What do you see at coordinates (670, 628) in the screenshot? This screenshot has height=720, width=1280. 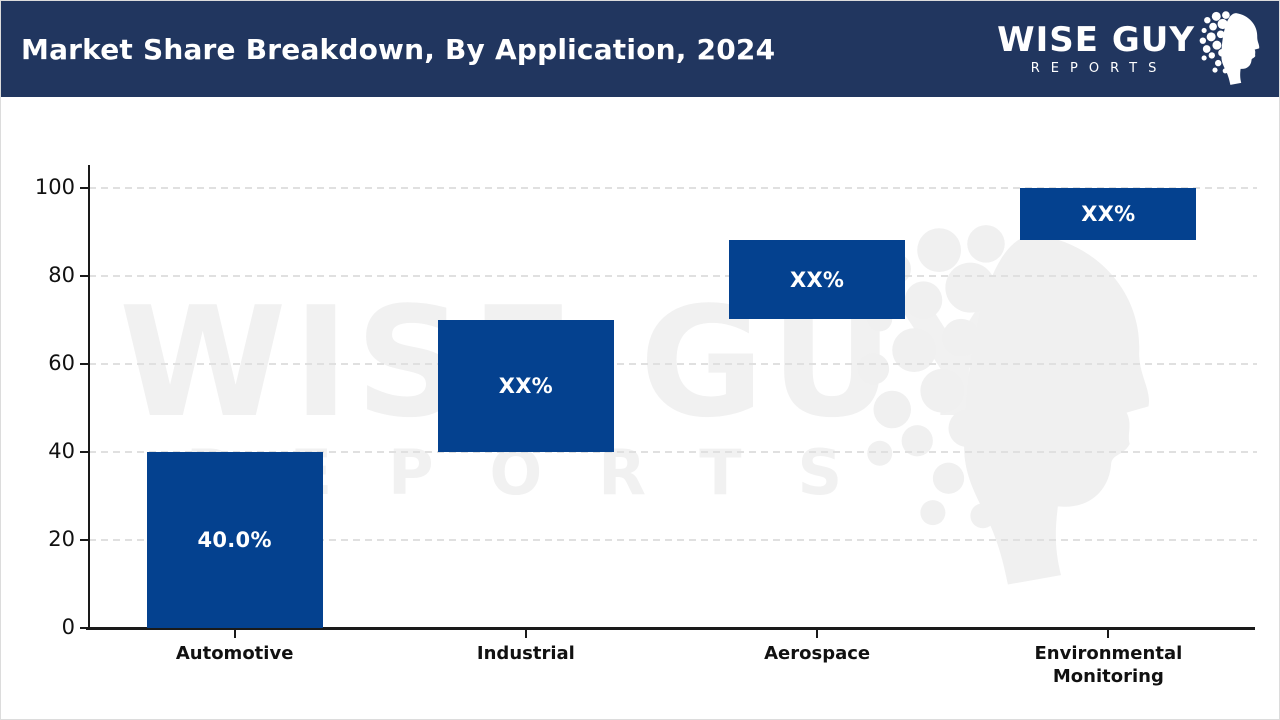 I see `x-axis-line` at bounding box center [670, 628].